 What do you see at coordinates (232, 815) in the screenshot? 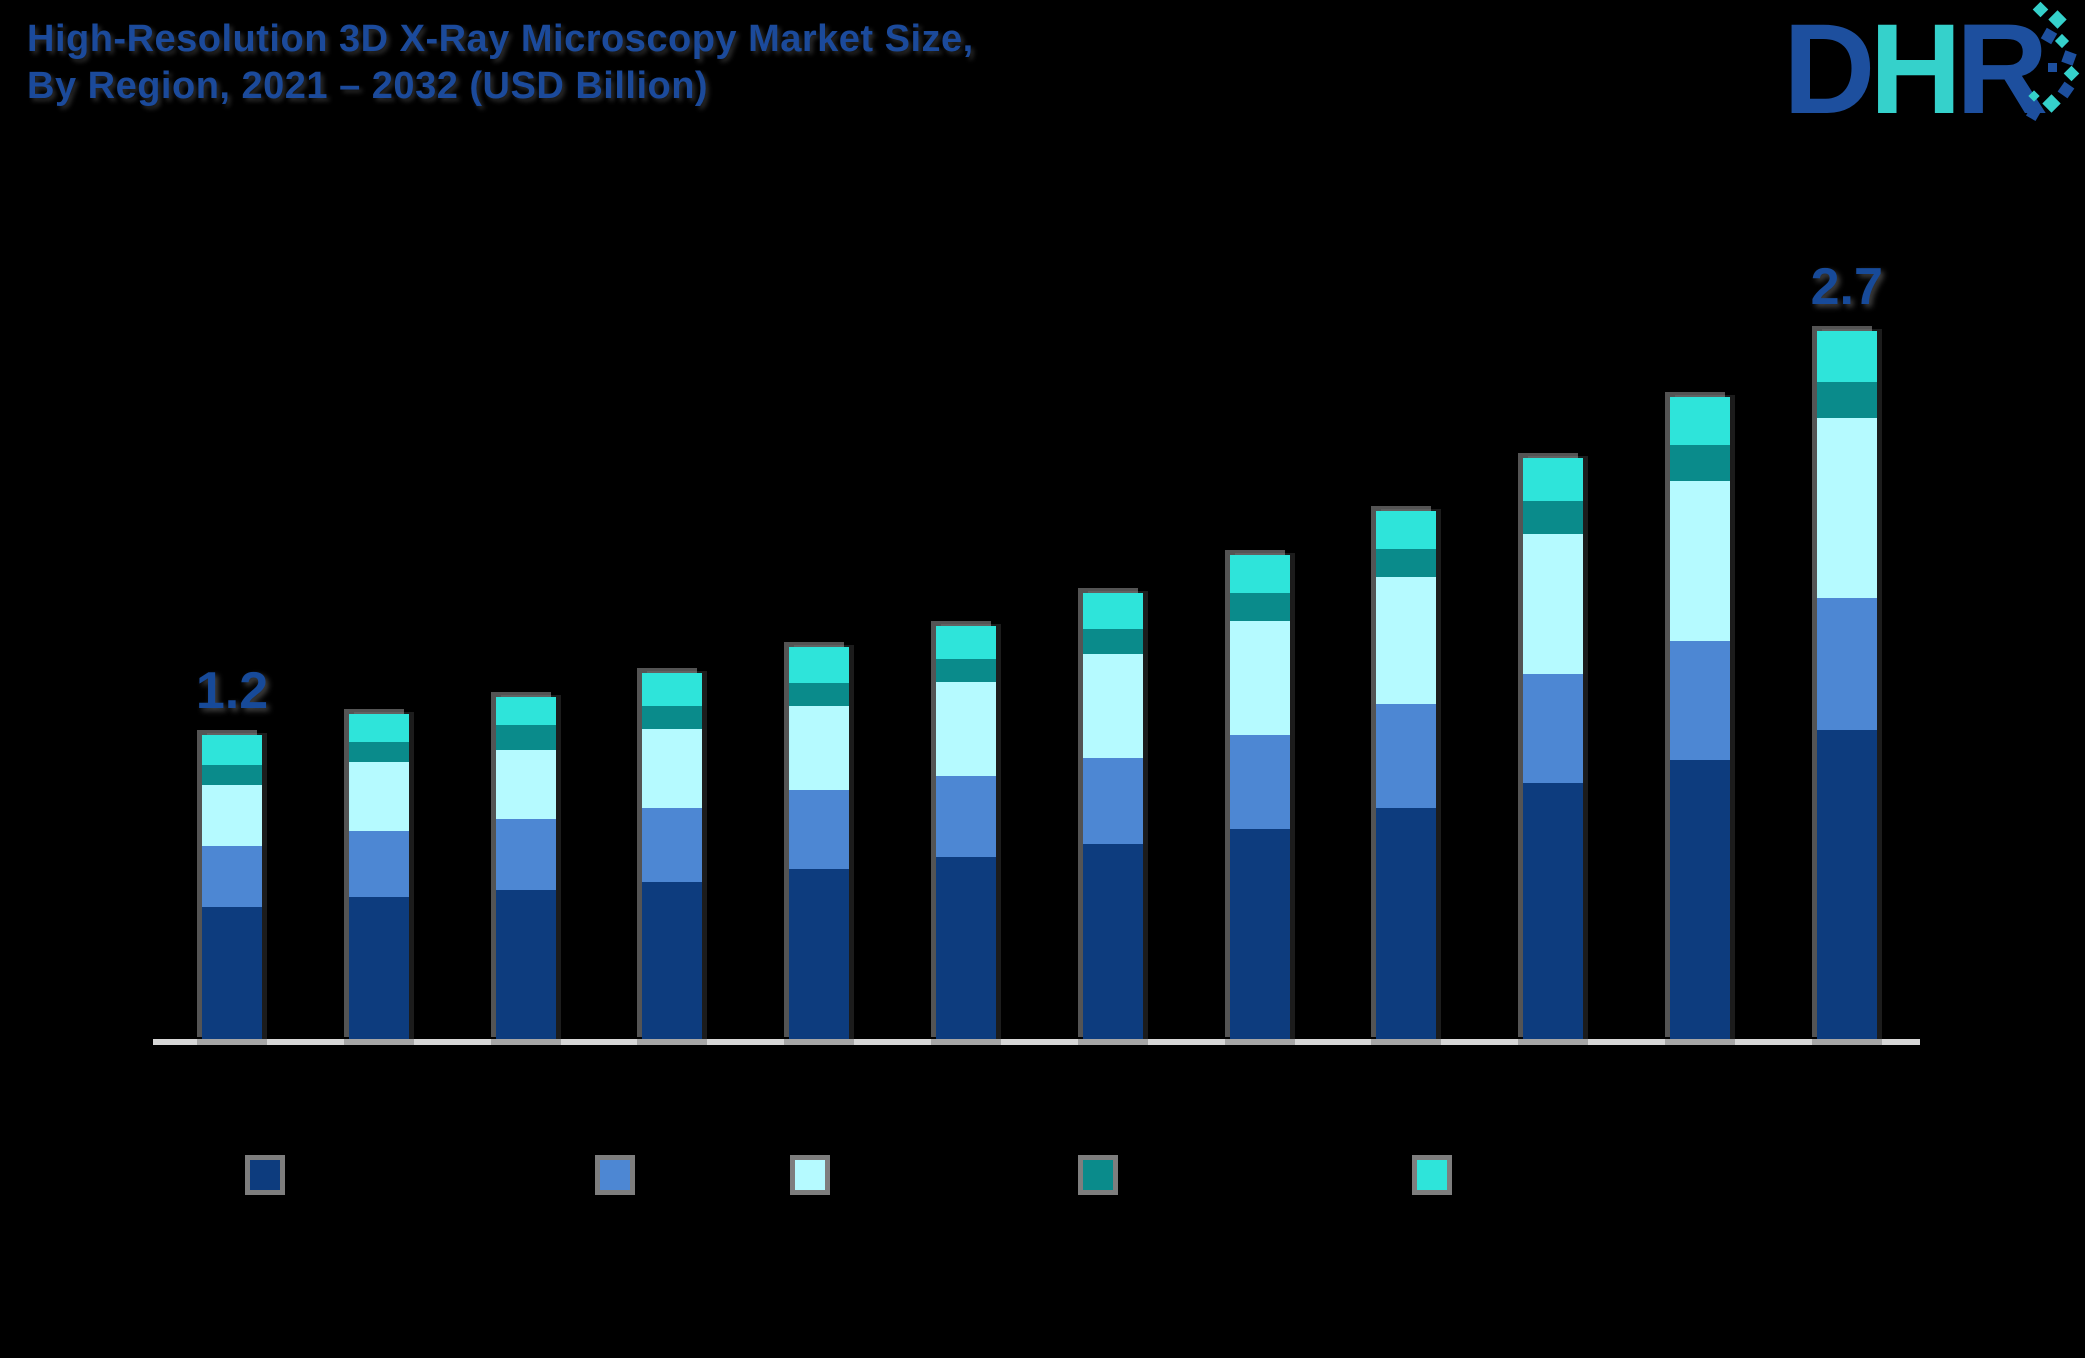
I see `bar-2021-segment-light-cyan` at bounding box center [232, 815].